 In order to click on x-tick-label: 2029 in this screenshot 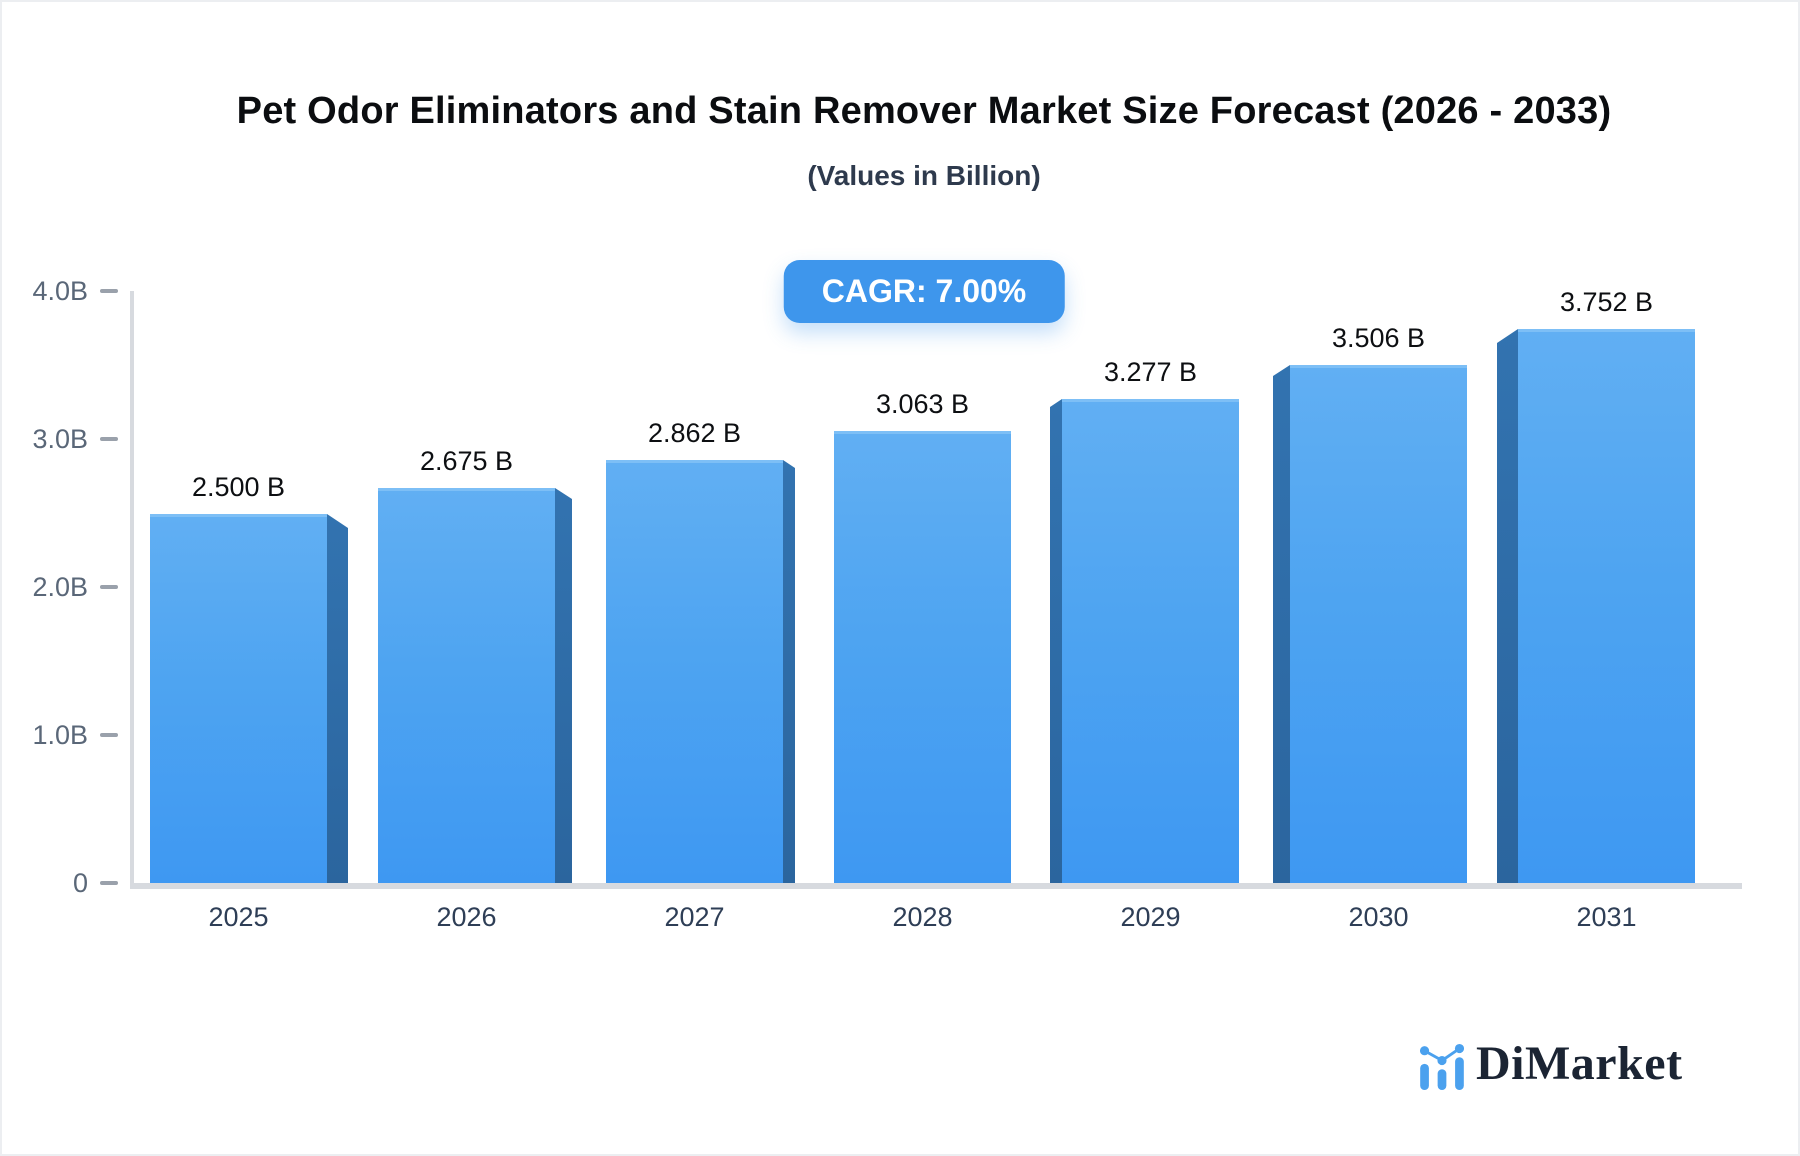, I will do `click(1150, 917)`.